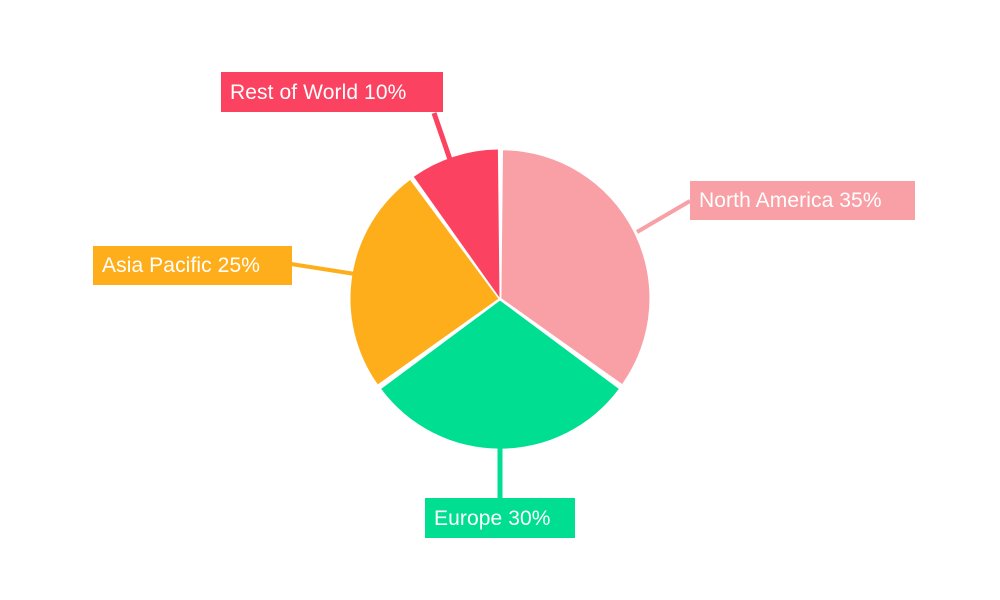 This screenshot has height=600, width=1000. I want to click on pie-label-asia-pacific: Asia Pacific 25%, so click(192, 265).